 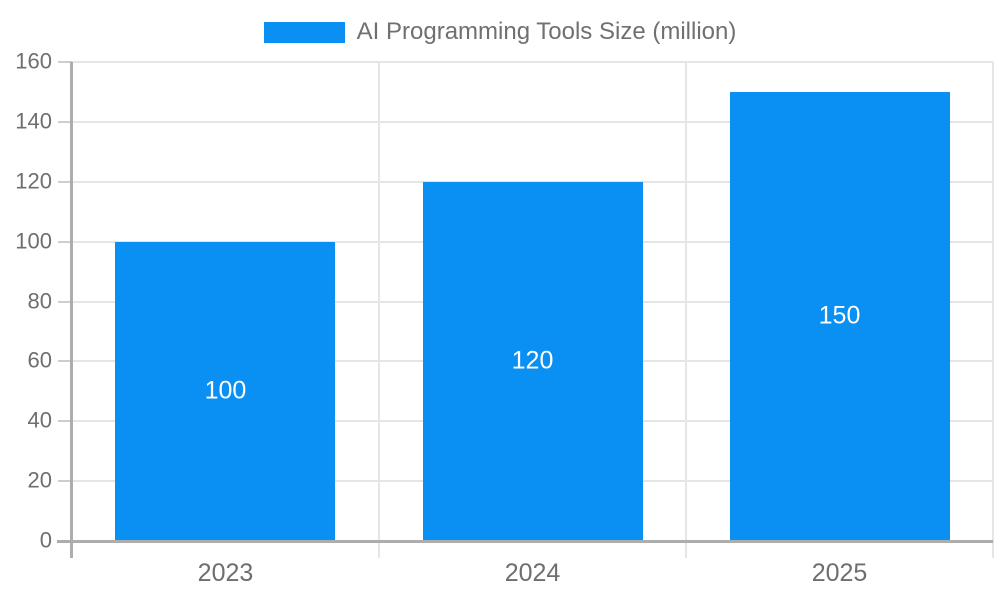 I want to click on legend-swatch, so click(x=304, y=32).